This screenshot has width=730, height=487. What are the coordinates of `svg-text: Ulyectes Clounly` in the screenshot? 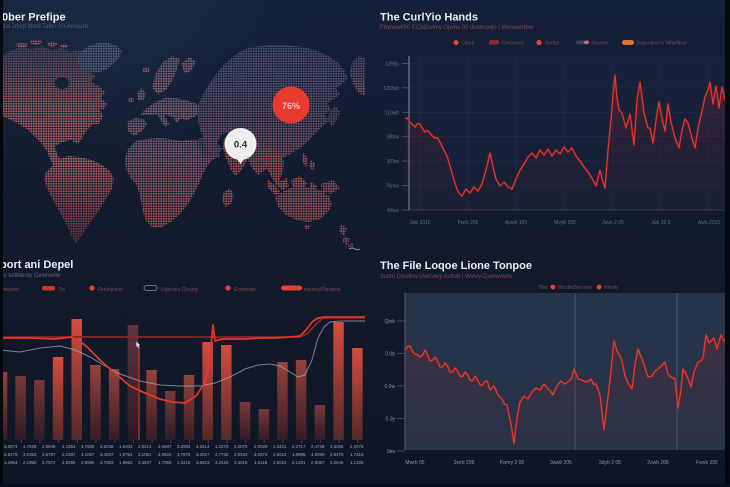 It's located at (180, 290).